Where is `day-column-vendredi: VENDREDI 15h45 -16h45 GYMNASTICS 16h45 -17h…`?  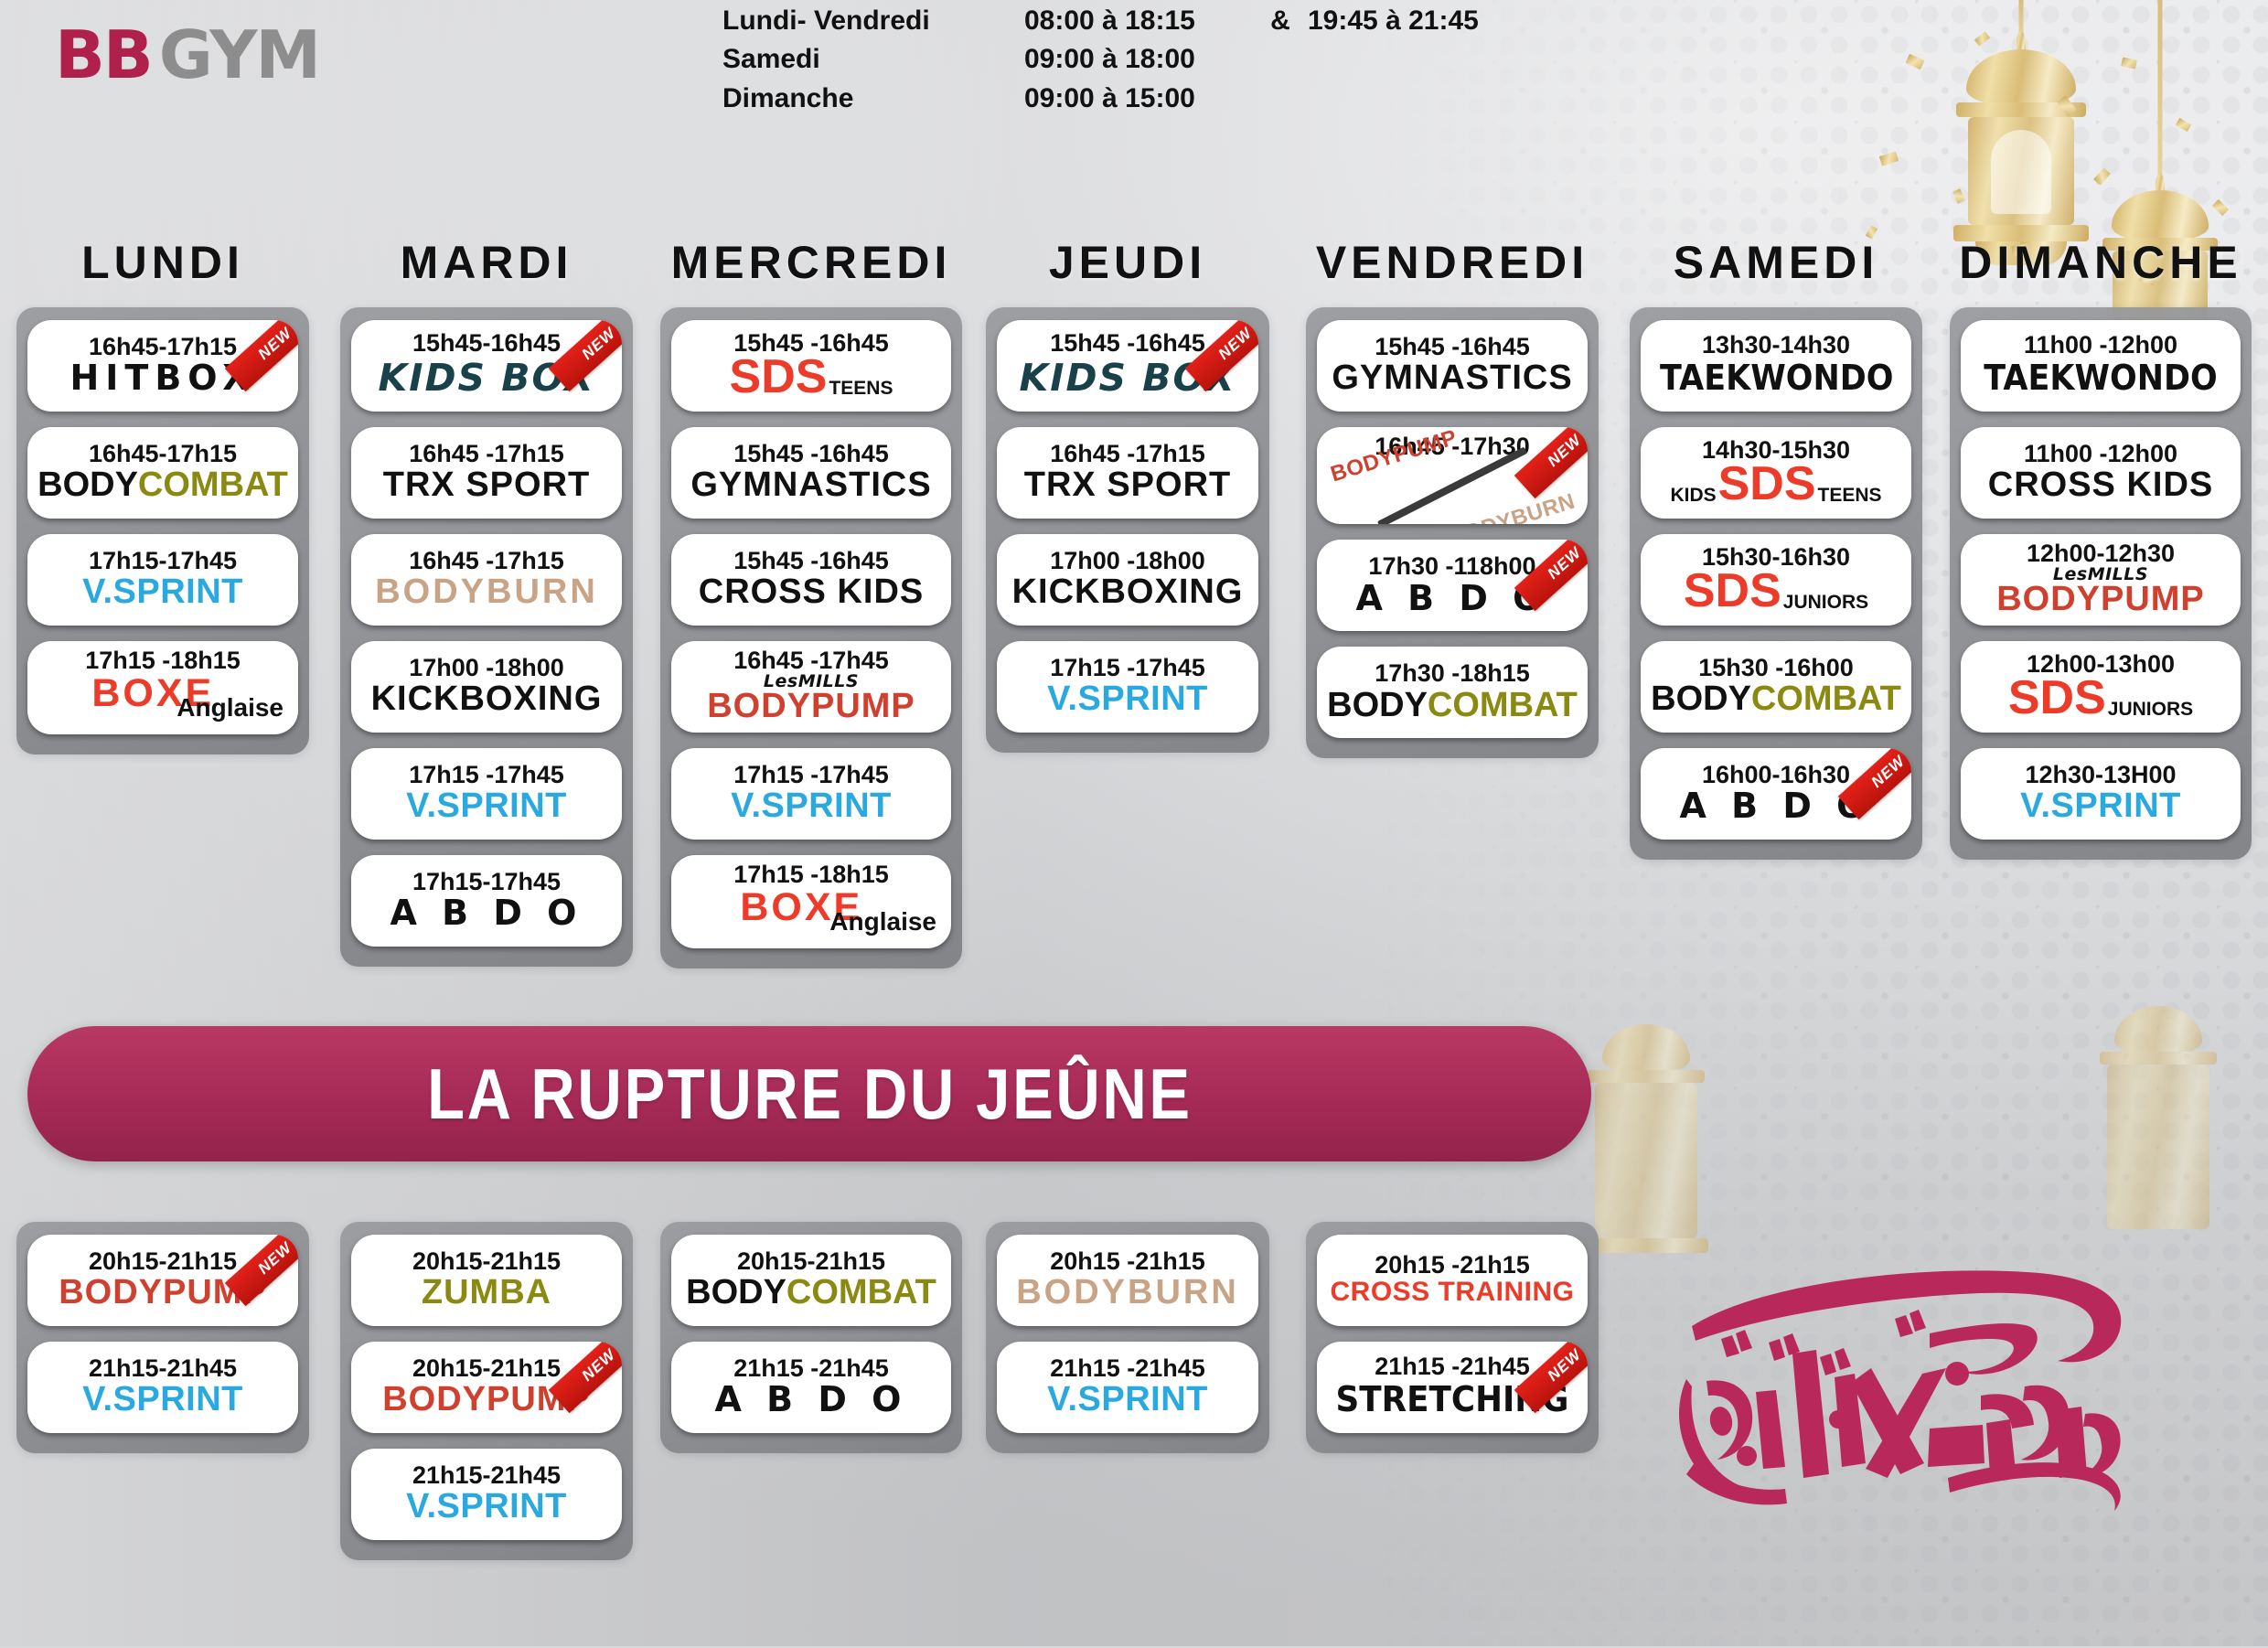 day-column-vendredi: VENDREDI 15h45 -16h45 GYMNASTICS 16h45 -17h… is located at coordinates (1452, 846).